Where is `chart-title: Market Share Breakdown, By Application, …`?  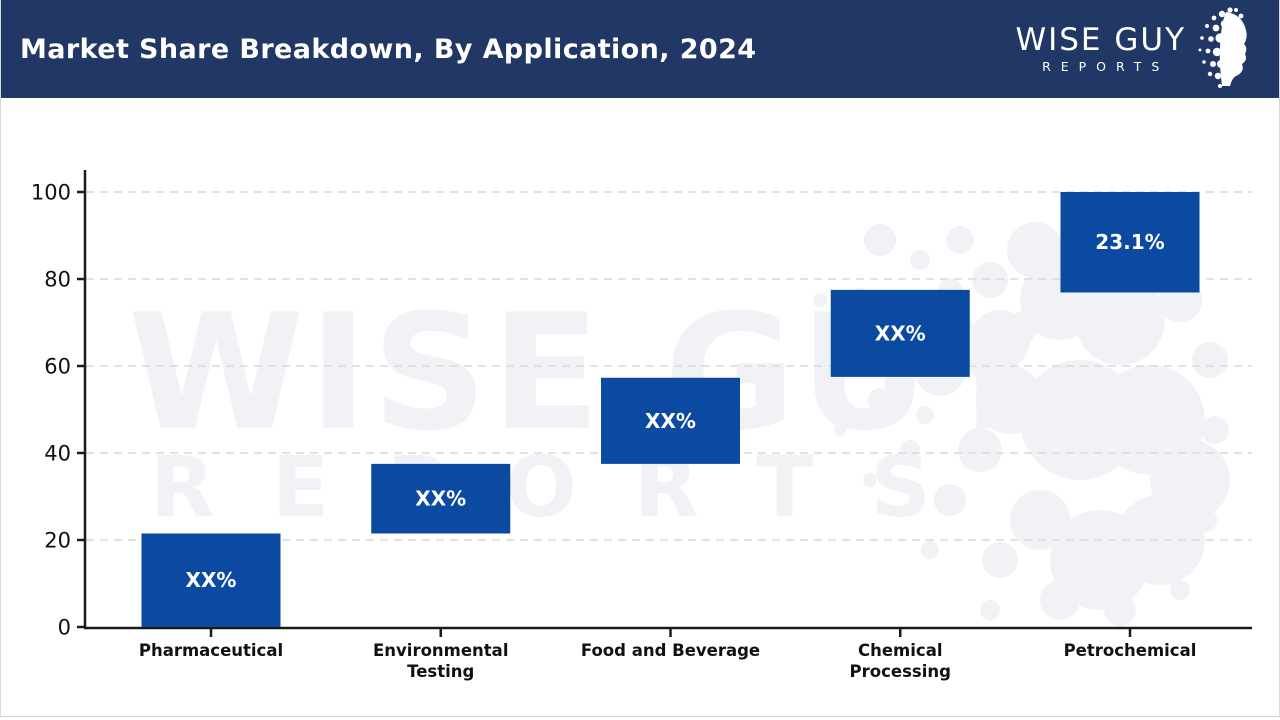 chart-title: Market Share Breakdown, By Application, … is located at coordinates (388, 49).